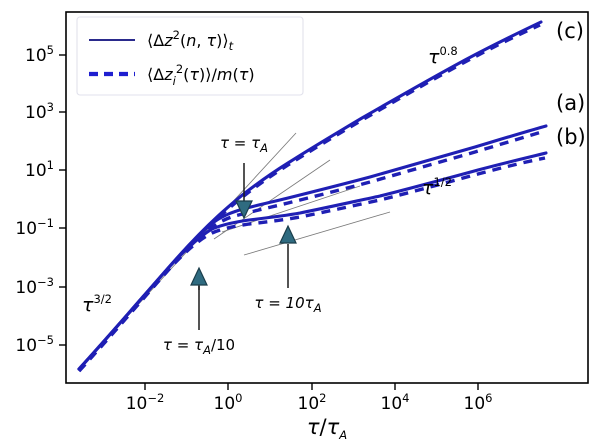 The image size is (602, 439). I want to click on annotation-arrow-tau-equals-tauA, so click(244, 191).